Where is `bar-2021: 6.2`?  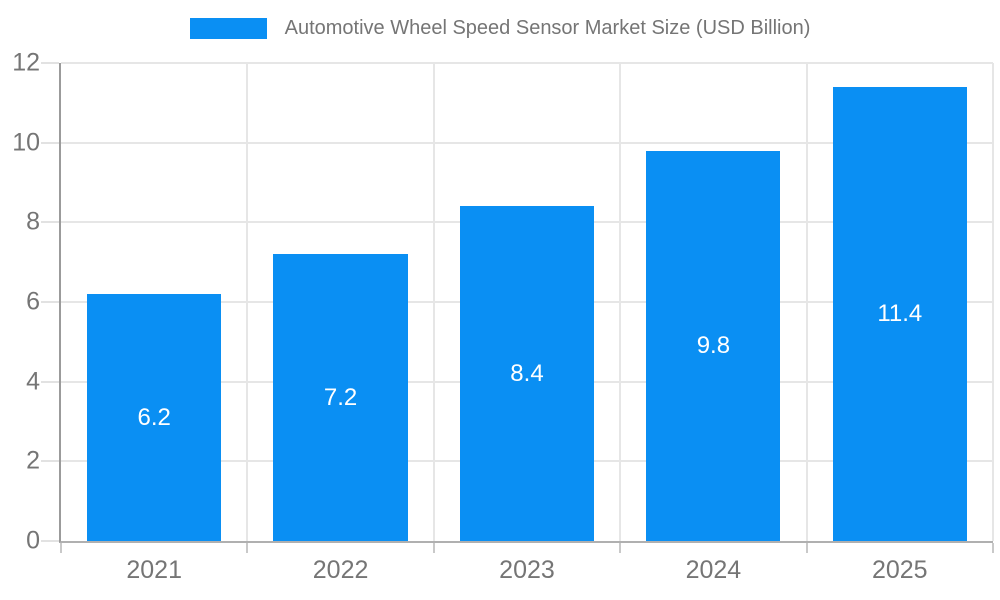 bar-2021: 6.2 is located at coordinates (154, 417).